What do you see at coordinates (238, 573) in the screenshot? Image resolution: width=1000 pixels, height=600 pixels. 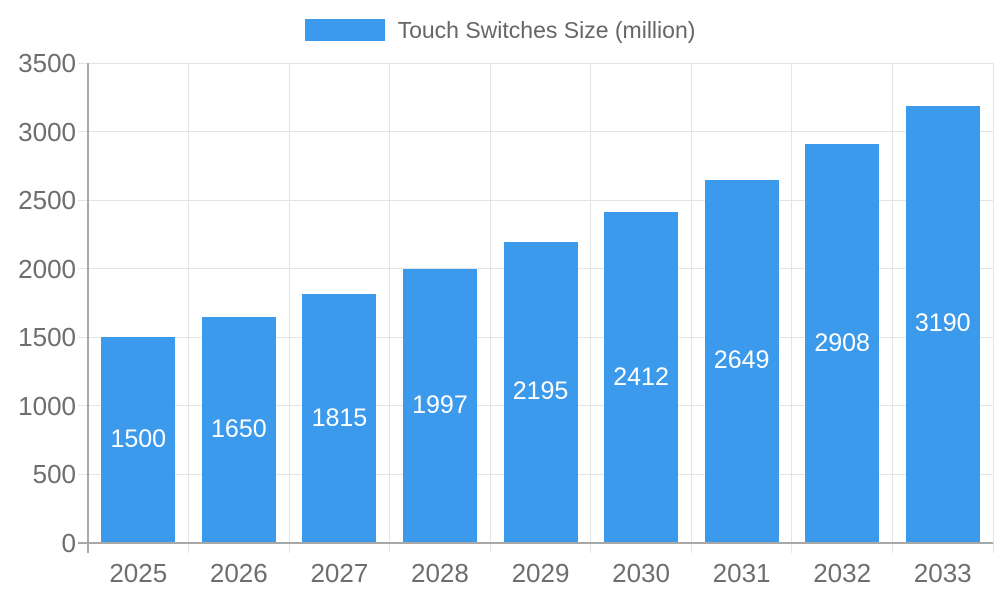 I see `x-axis-tick-label: 2026` at bounding box center [238, 573].